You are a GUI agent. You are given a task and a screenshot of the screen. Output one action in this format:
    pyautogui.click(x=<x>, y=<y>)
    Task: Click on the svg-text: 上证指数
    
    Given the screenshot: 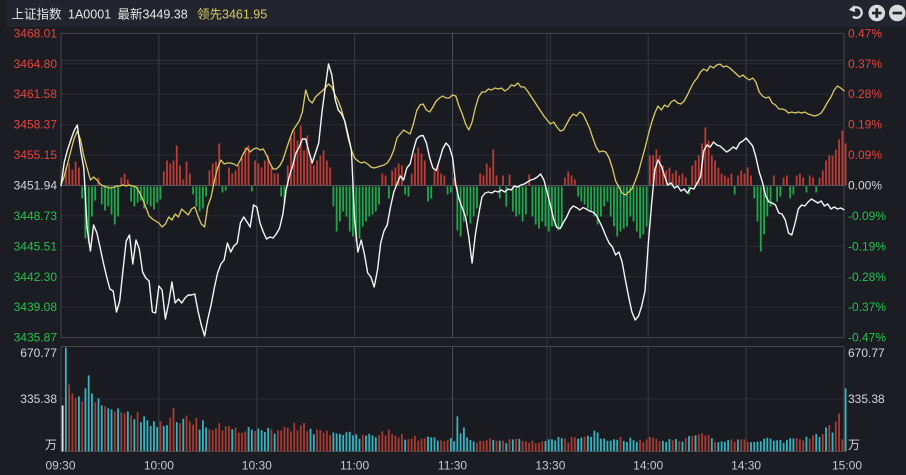 What is the action you would take?
    pyautogui.click(x=37, y=14)
    